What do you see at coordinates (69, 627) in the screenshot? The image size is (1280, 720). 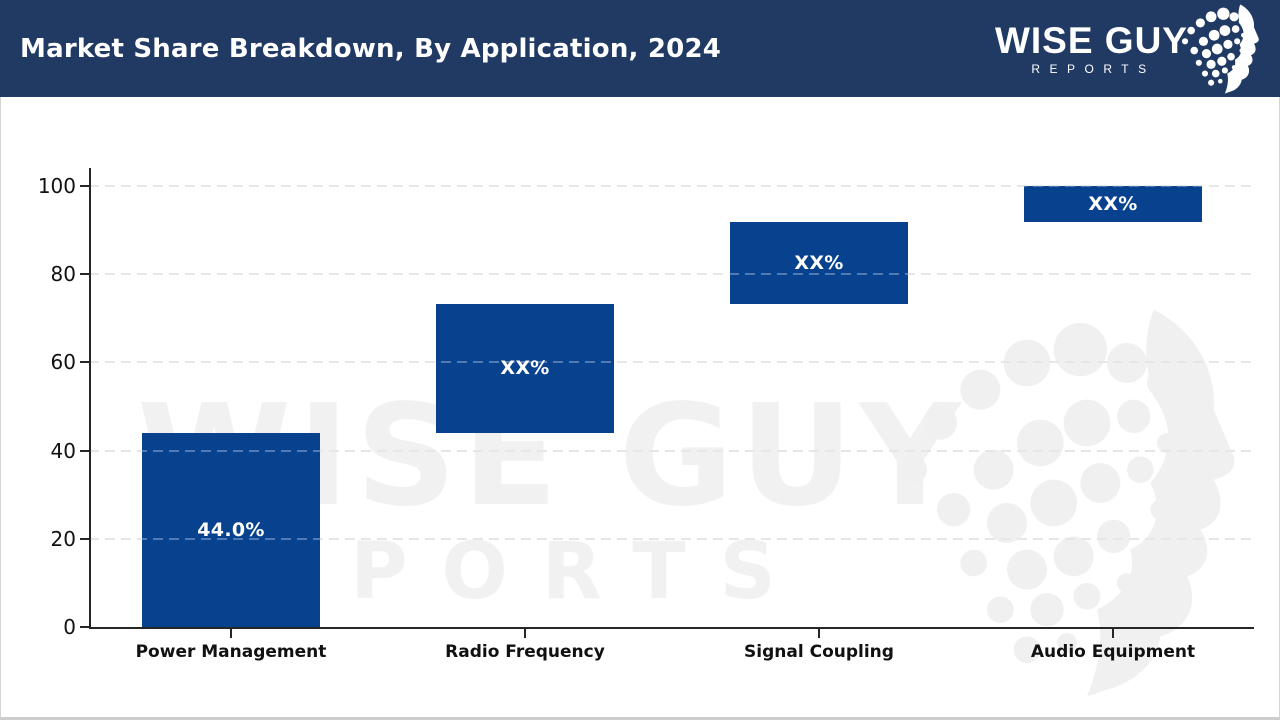 I see `y-tick-label: 0` at bounding box center [69, 627].